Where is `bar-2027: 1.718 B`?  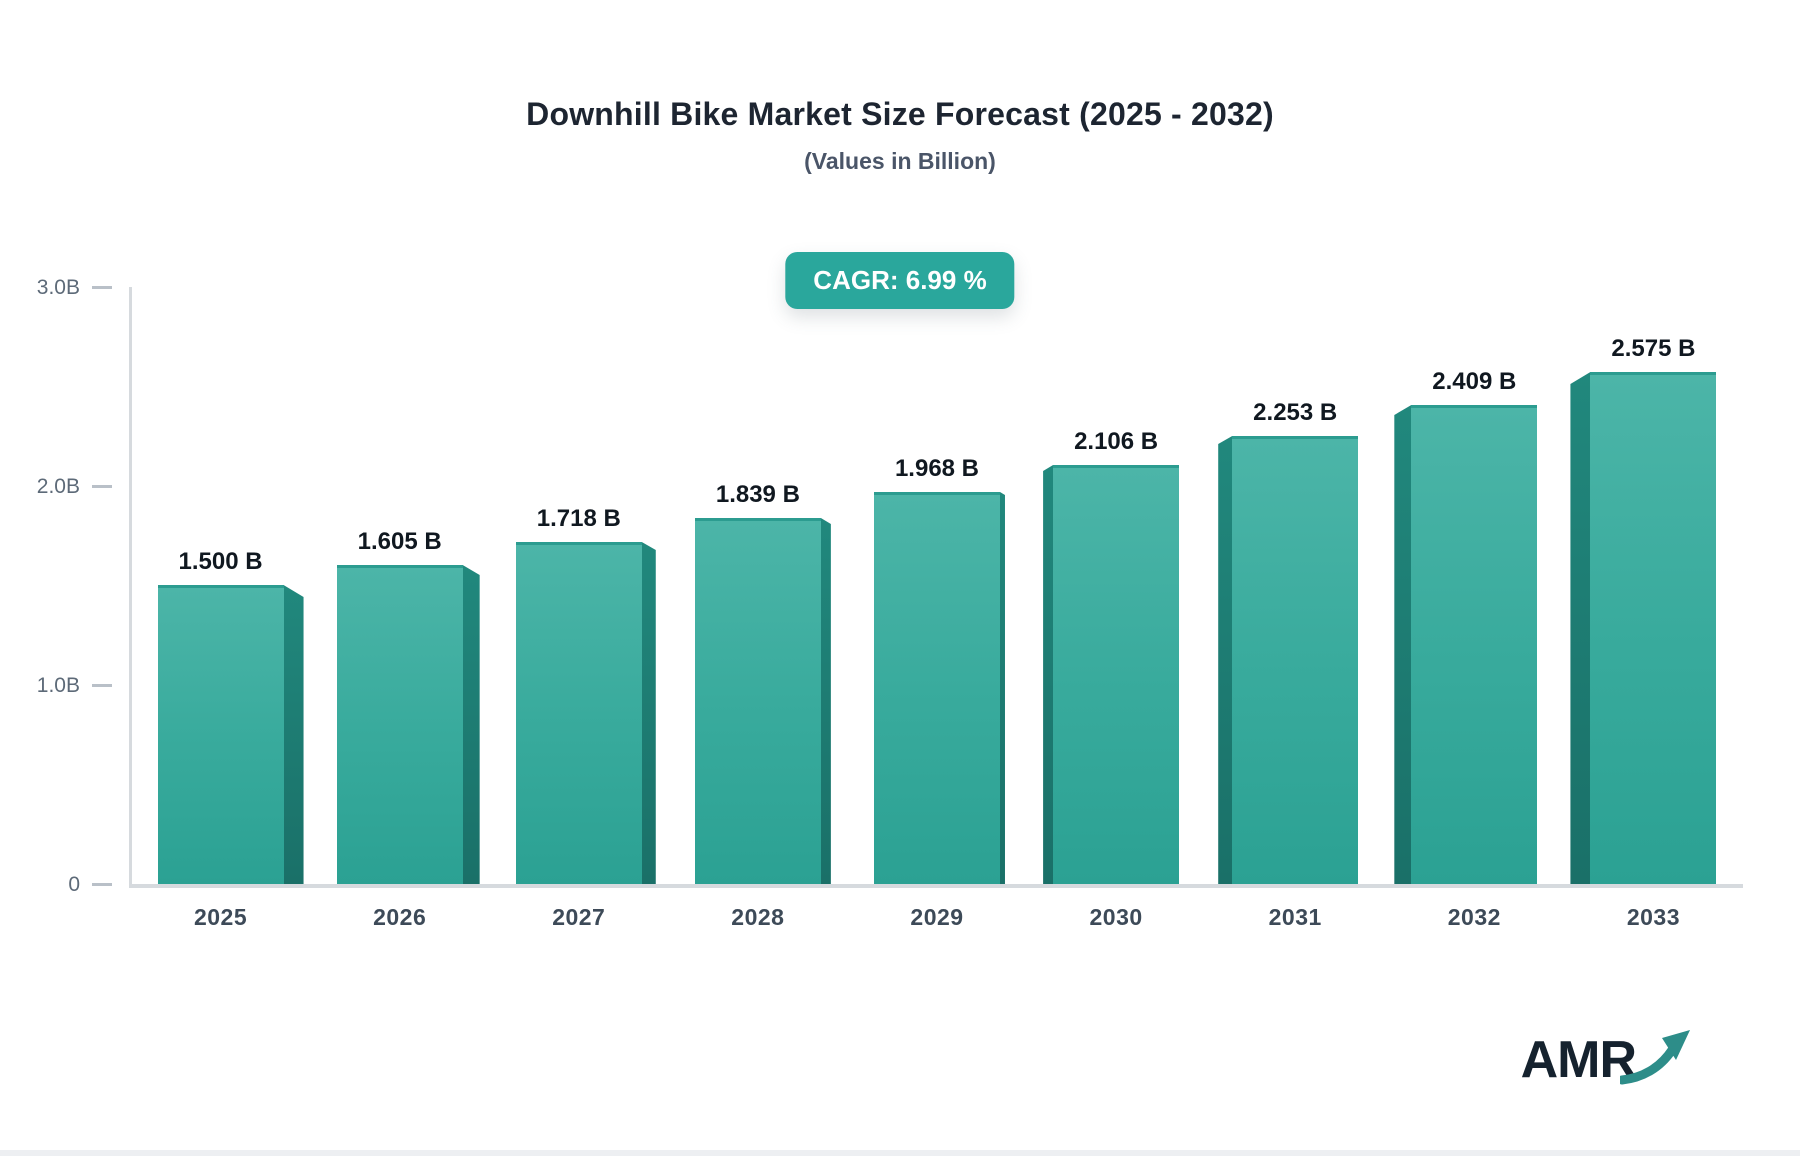 bar-2027: 1.718 B is located at coordinates (585, 694).